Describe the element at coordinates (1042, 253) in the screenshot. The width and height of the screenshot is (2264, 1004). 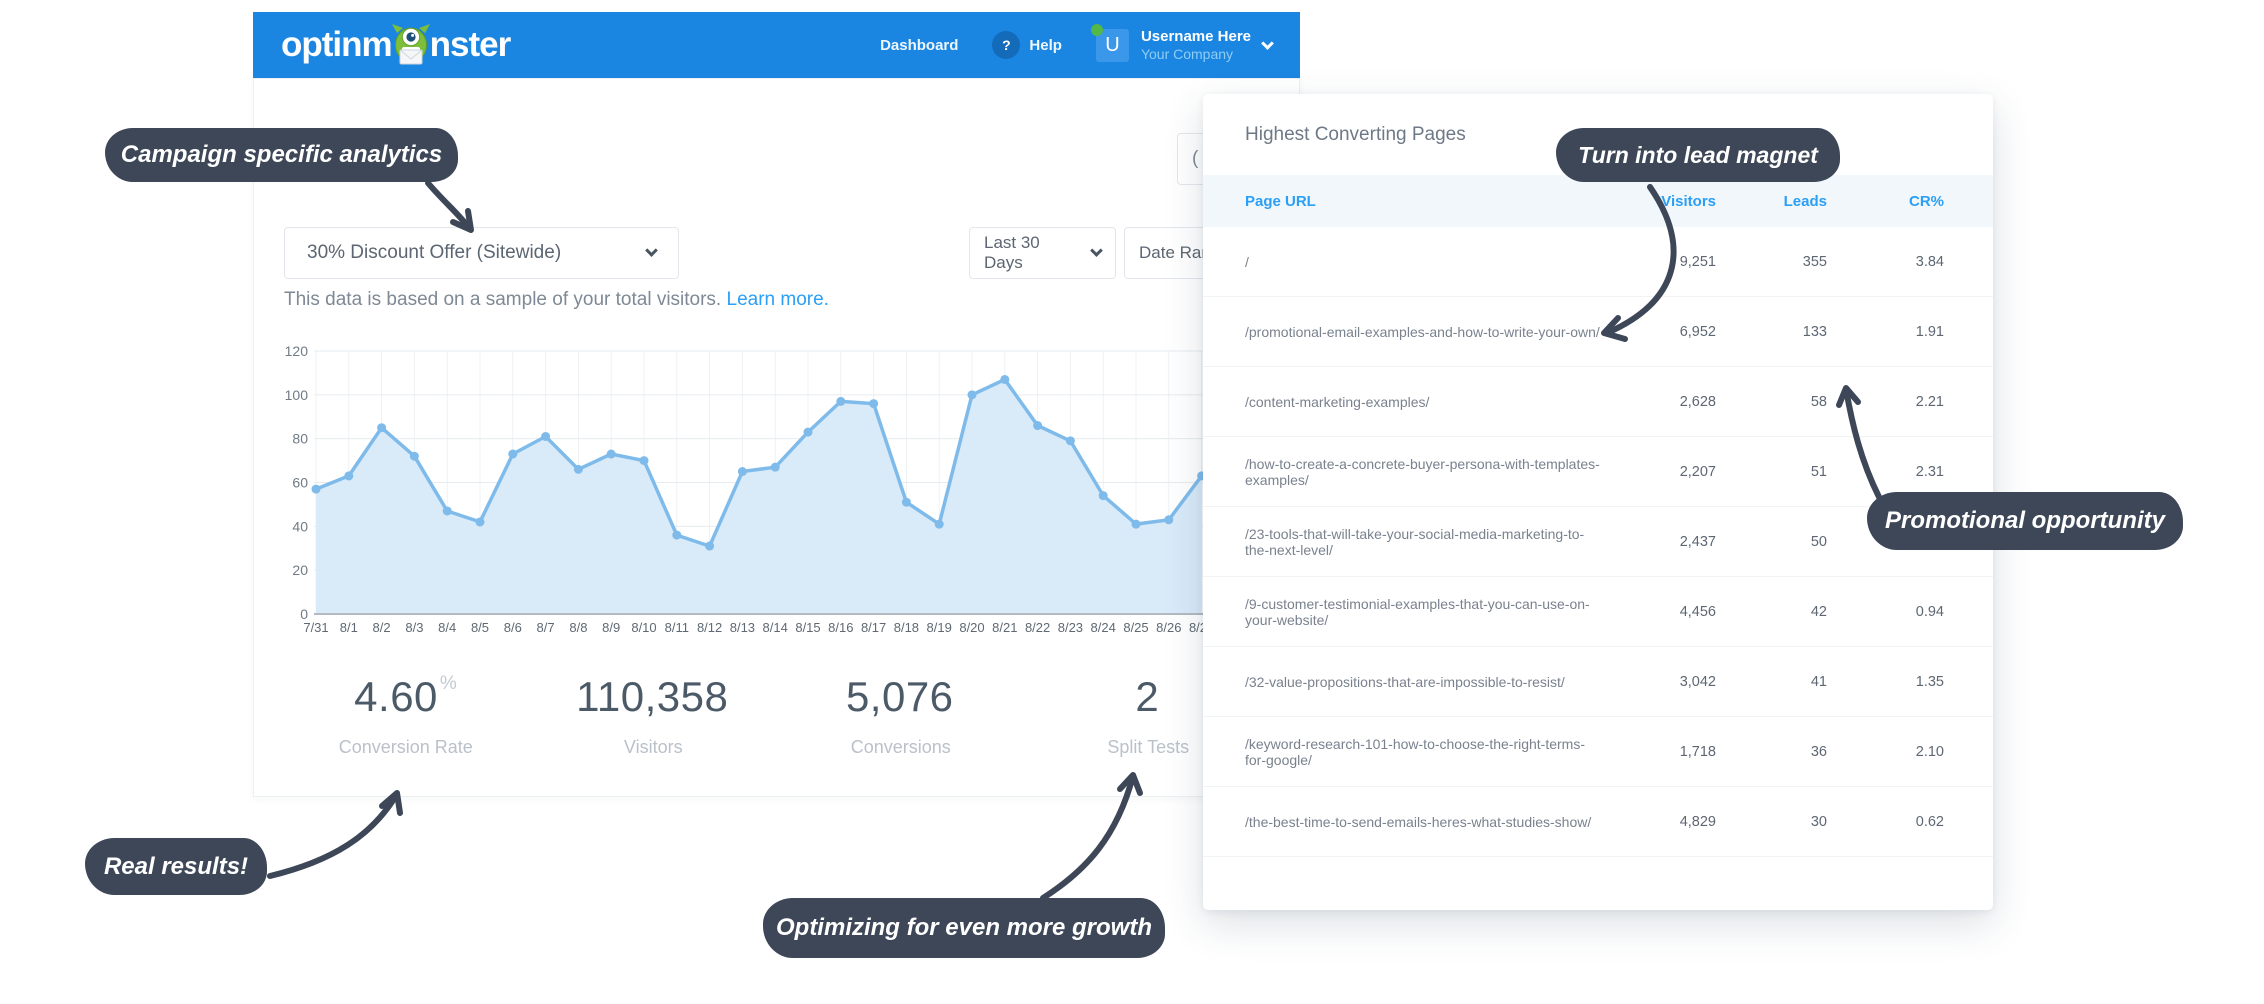
I see `date-range-select: Last 30 Days` at that location.